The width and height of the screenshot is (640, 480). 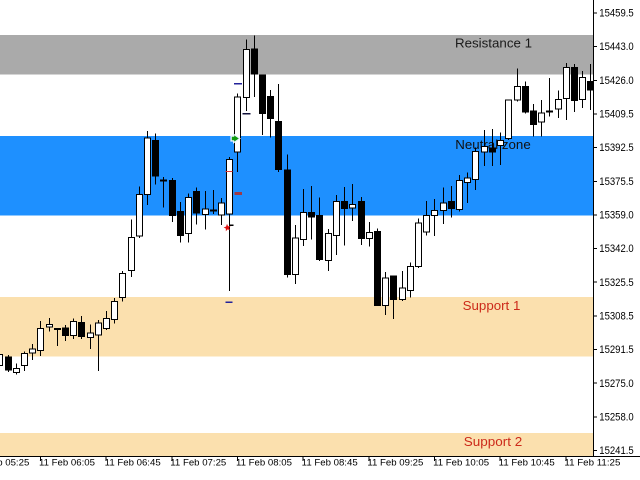 What do you see at coordinates (616, 417) in the screenshot?
I see `svg-text: 15258.0` at bounding box center [616, 417].